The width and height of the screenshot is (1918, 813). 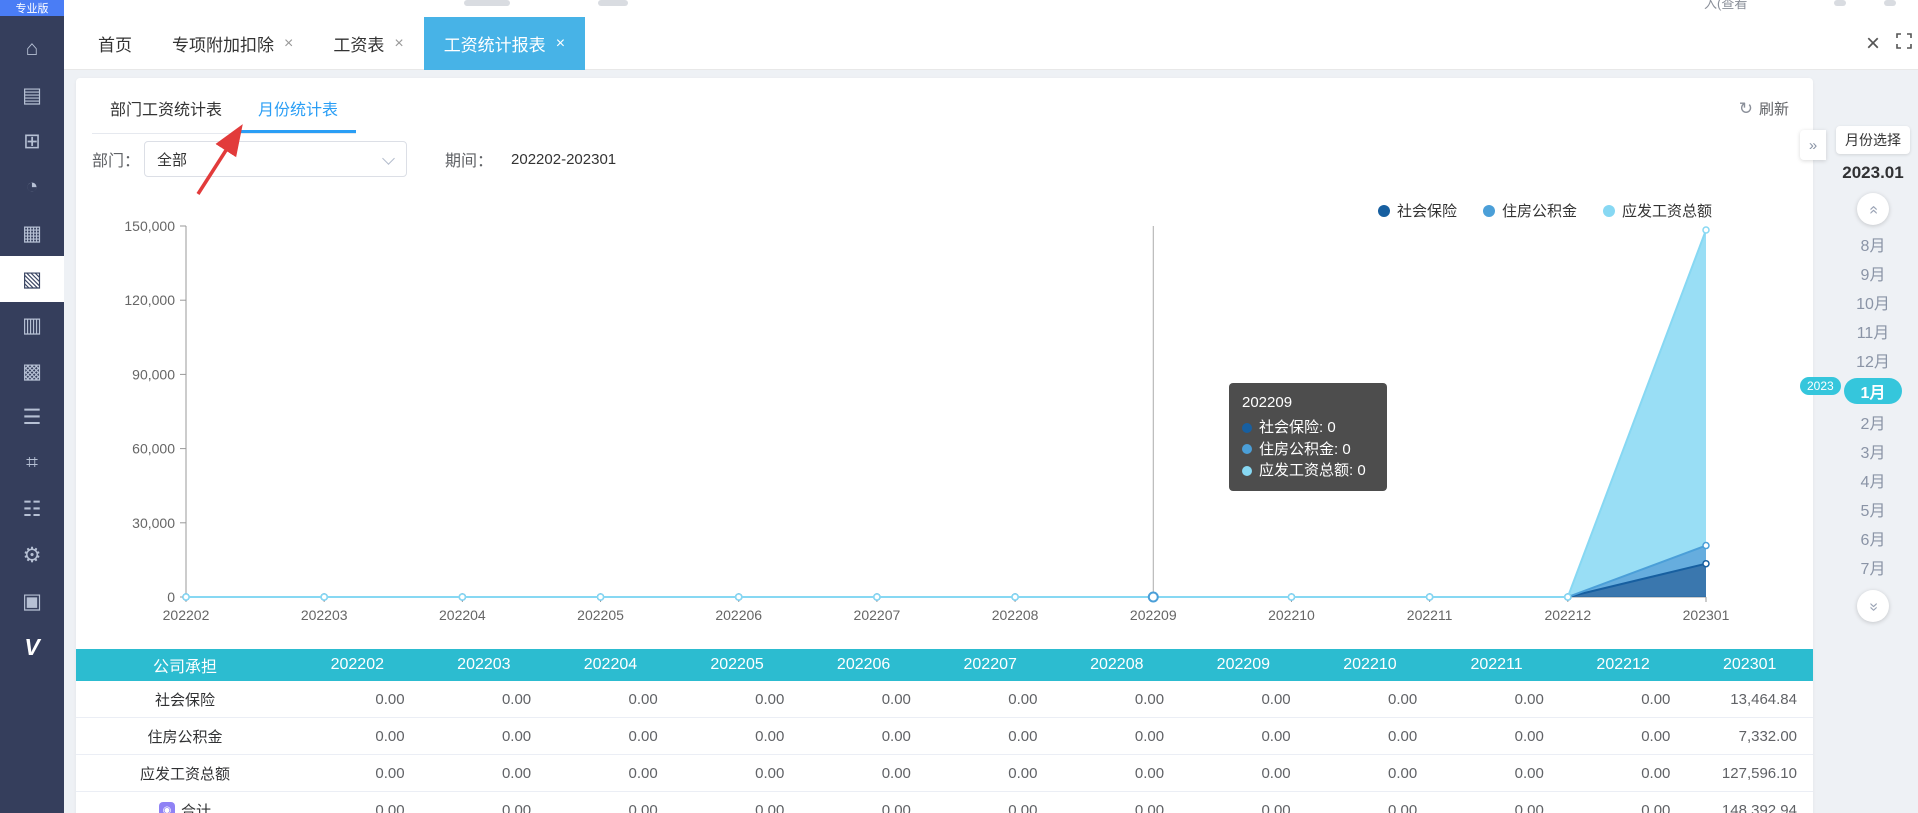 What do you see at coordinates (494, 45) in the screenshot?
I see `tab-label: 工资统计报表` at bounding box center [494, 45].